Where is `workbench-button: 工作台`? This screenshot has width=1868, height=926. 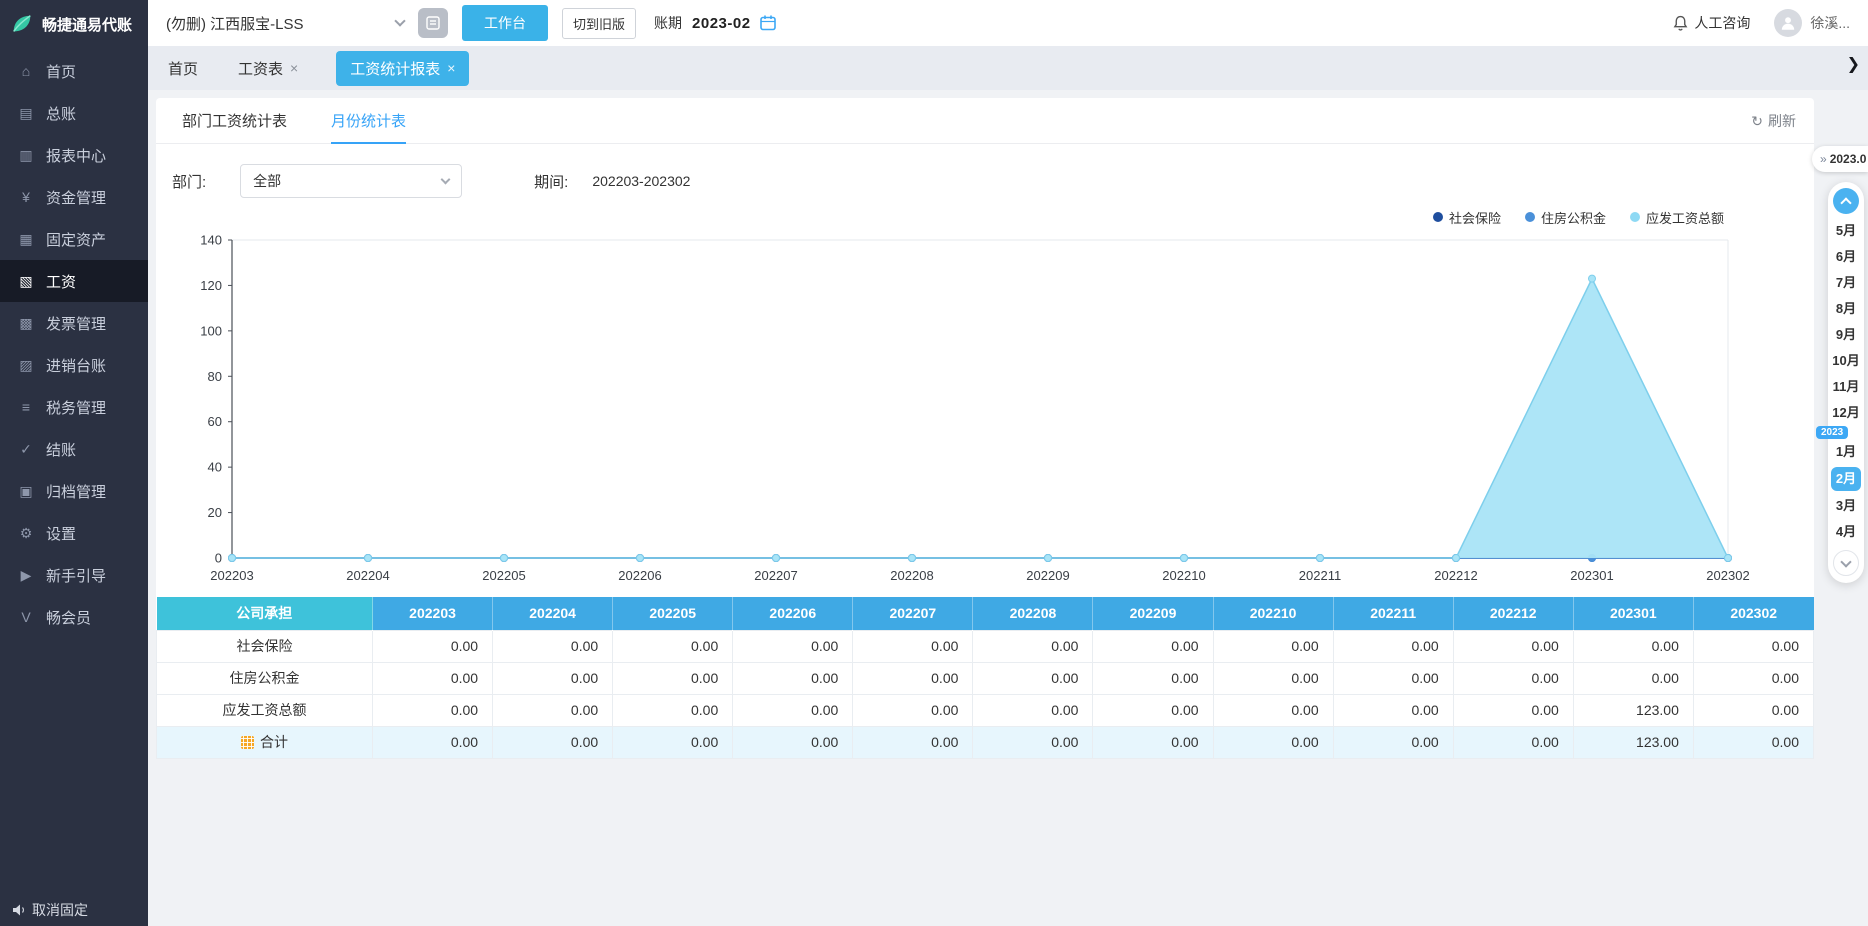
workbench-button: 工作台 is located at coordinates (505, 23).